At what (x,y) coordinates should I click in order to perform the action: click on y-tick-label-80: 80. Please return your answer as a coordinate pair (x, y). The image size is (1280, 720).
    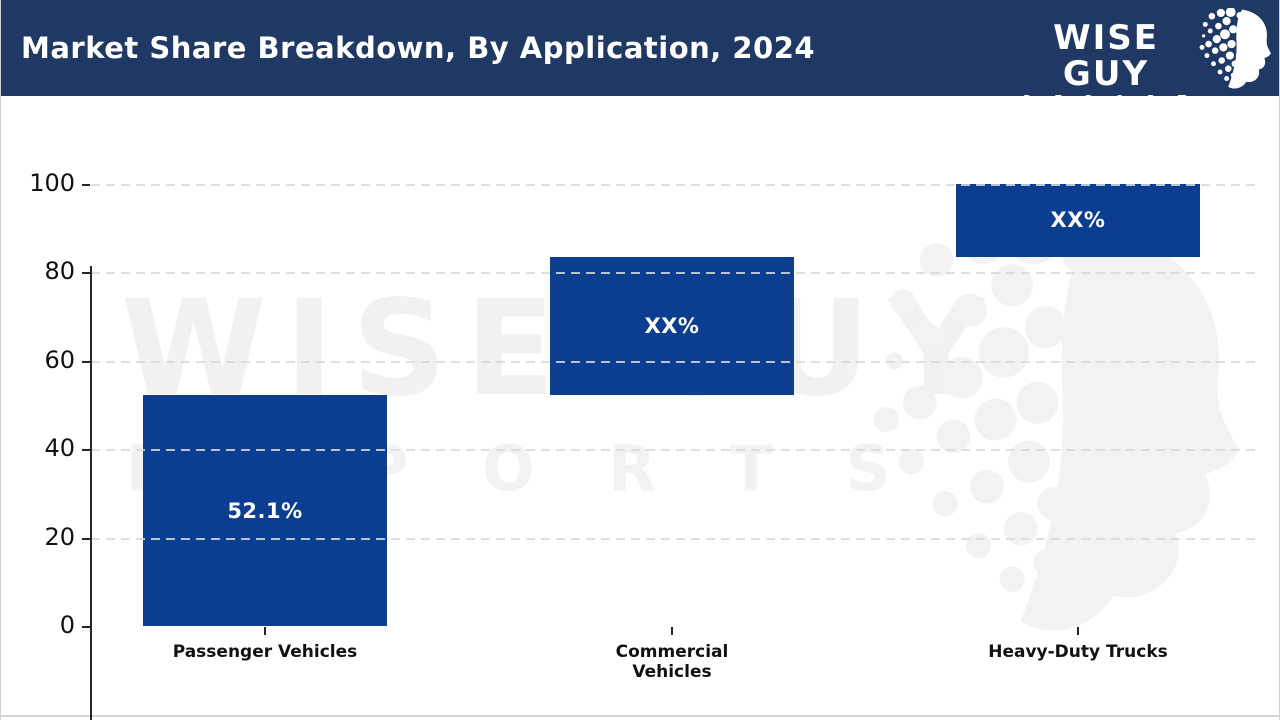
    Looking at the image, I should click on (59, 271).